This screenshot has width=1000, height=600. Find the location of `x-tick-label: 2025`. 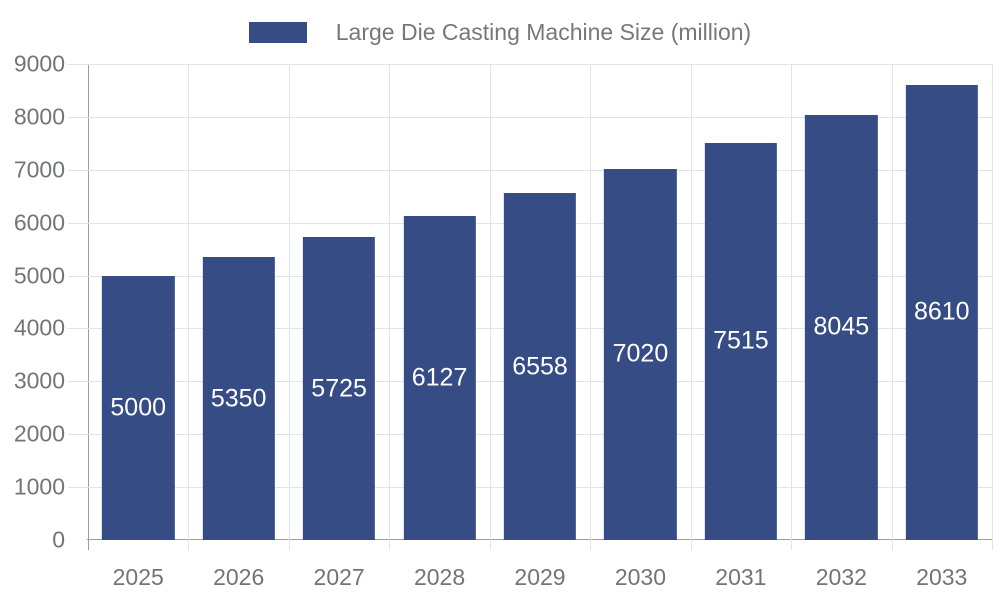

x-tick-label: 2025 is located at coordinates (138, 577).